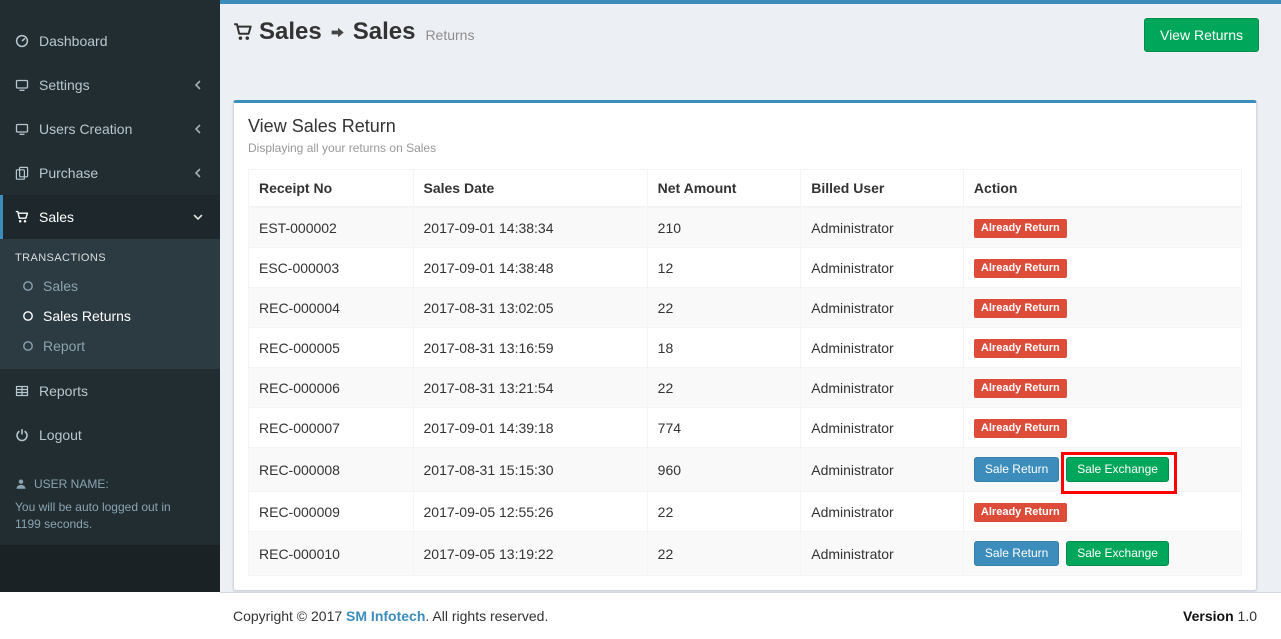  What do you see at coordinates (110, 85) in the screenshot?
I see `sidebar-item-settings: Settings` at bounding box center [110, 85].